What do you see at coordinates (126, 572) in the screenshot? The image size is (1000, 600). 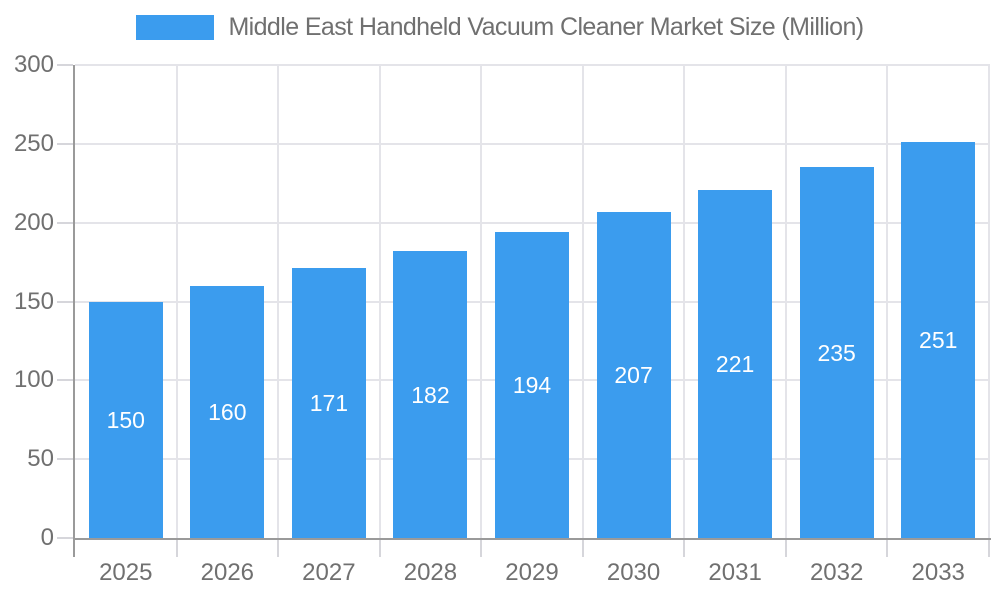 I see `x-axis-tick-label: 2025` at bounding box center [126, 572].